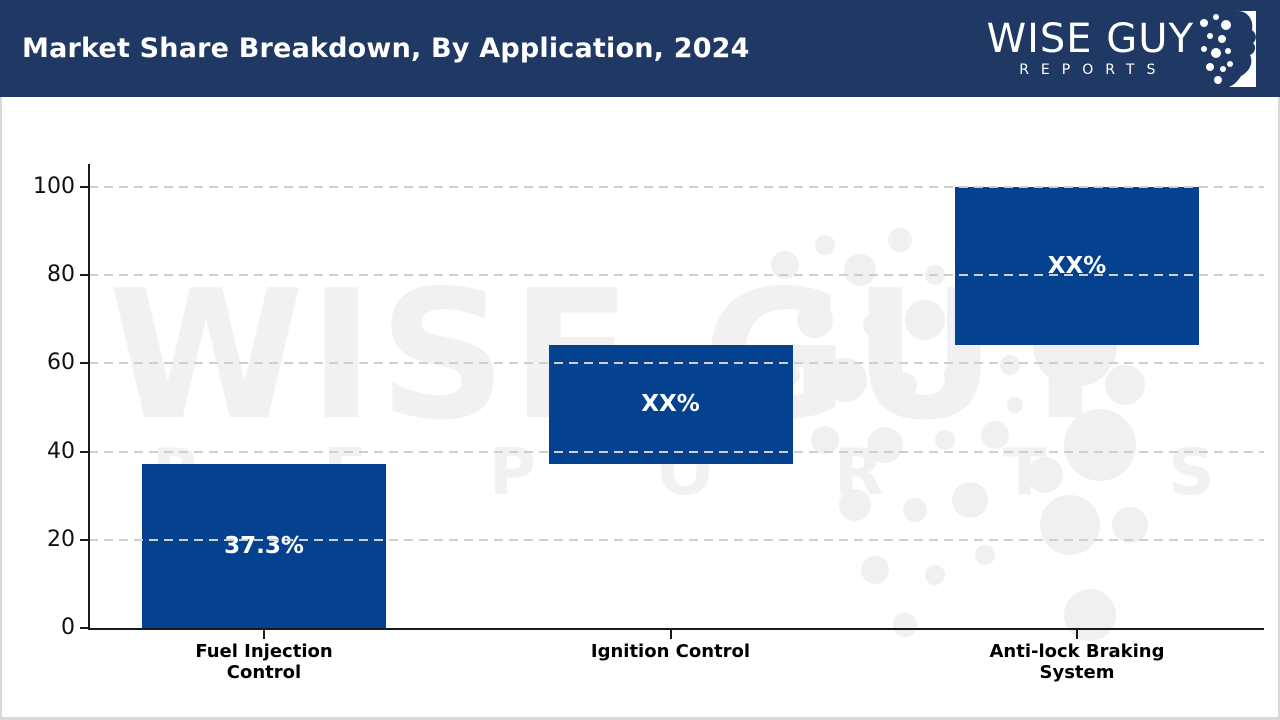 Image resolution: width=1280 pixels, height=720 pixels. I want to click on x-category-label-anti-lock-braking-system: Anti-lock Braking System, so click(1077, 662).